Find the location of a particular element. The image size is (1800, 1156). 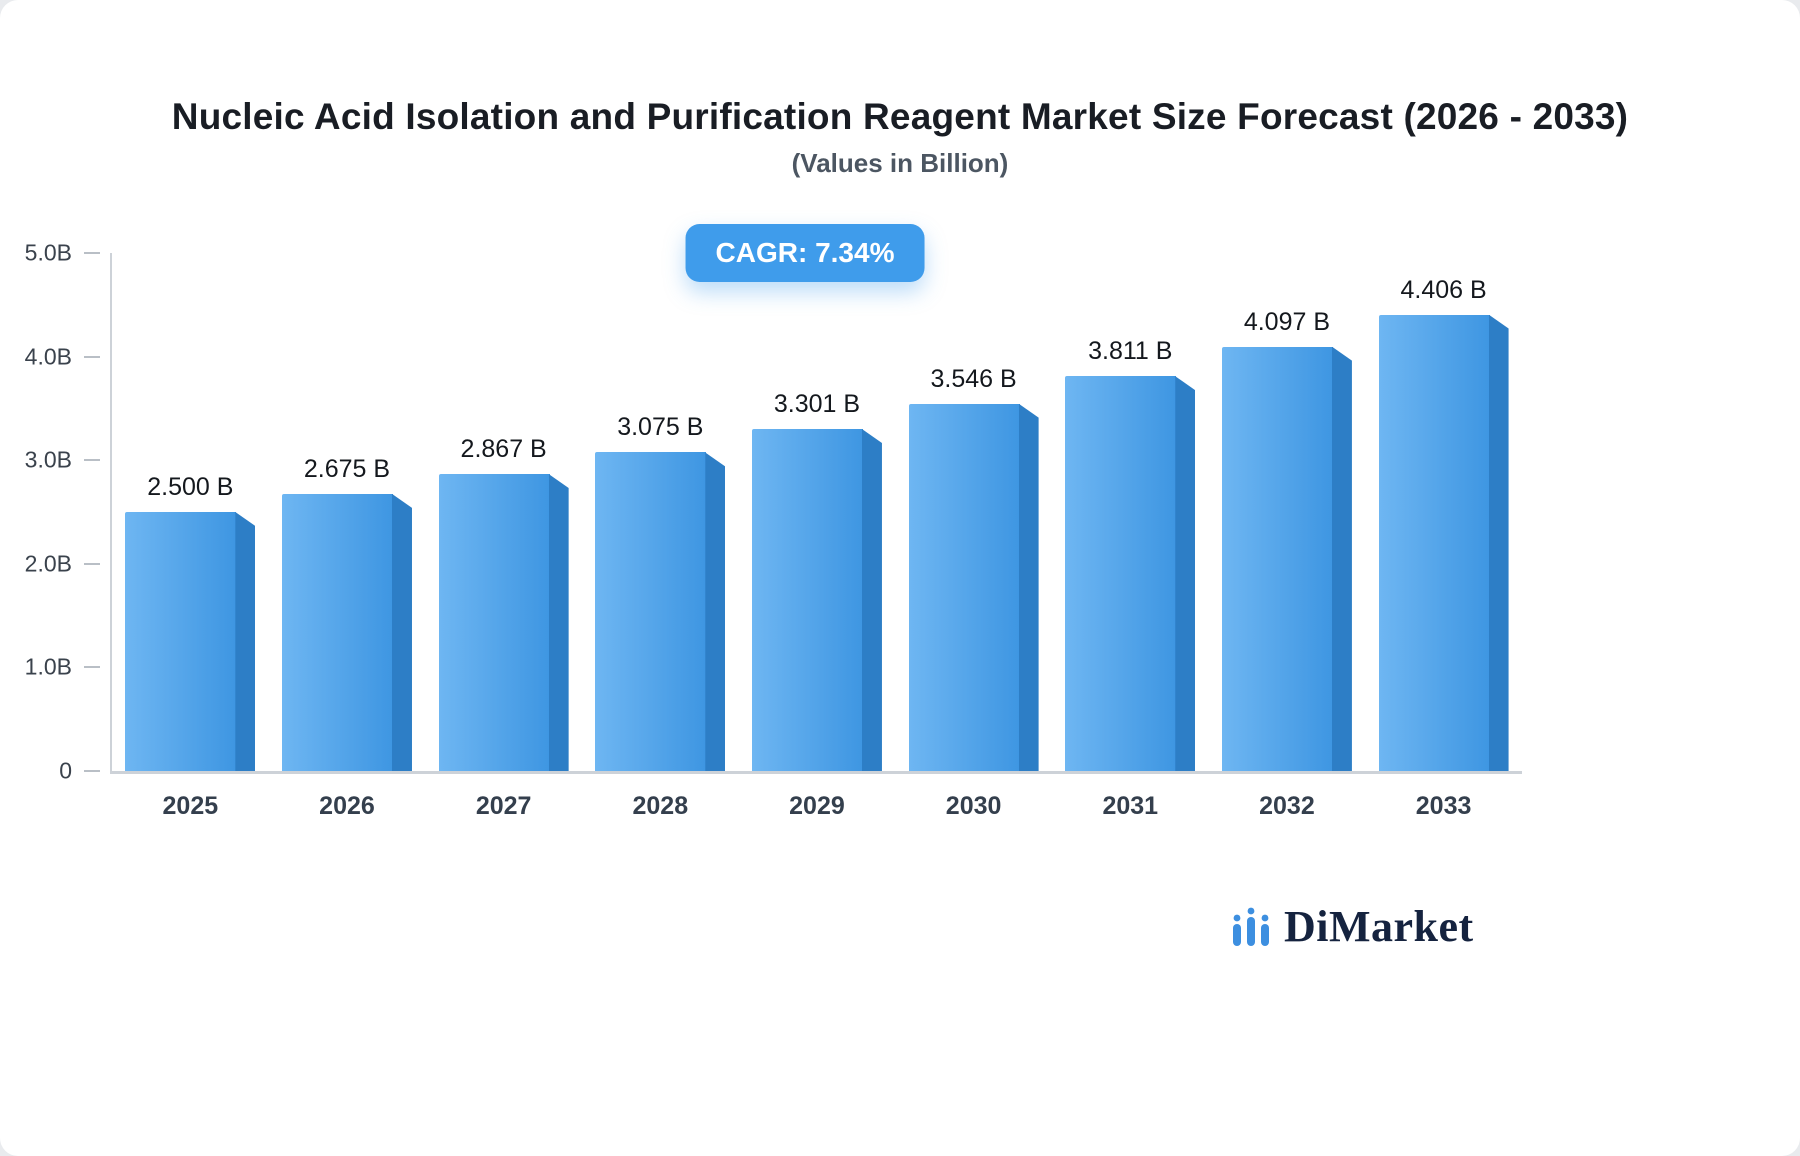

y-axis-tick-label: 5.0B is located at coordinates (48, 252).